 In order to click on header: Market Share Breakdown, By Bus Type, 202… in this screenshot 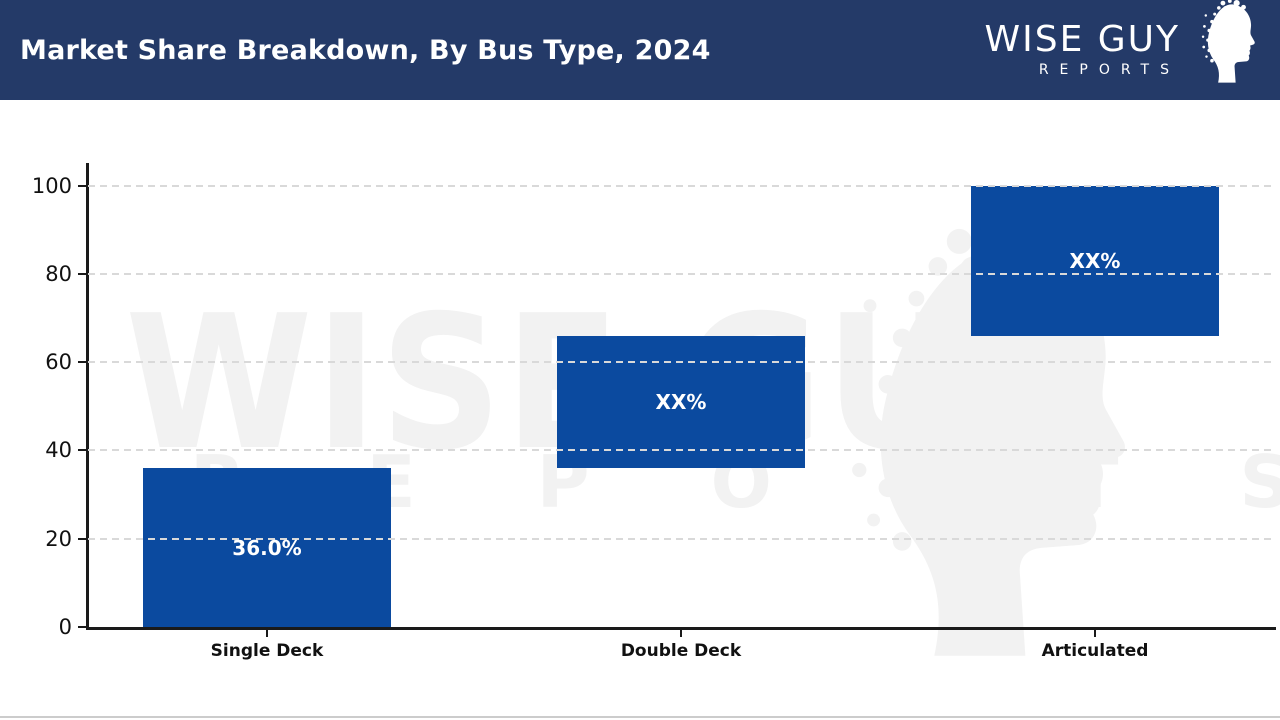, I will do `click(640, 50)`.